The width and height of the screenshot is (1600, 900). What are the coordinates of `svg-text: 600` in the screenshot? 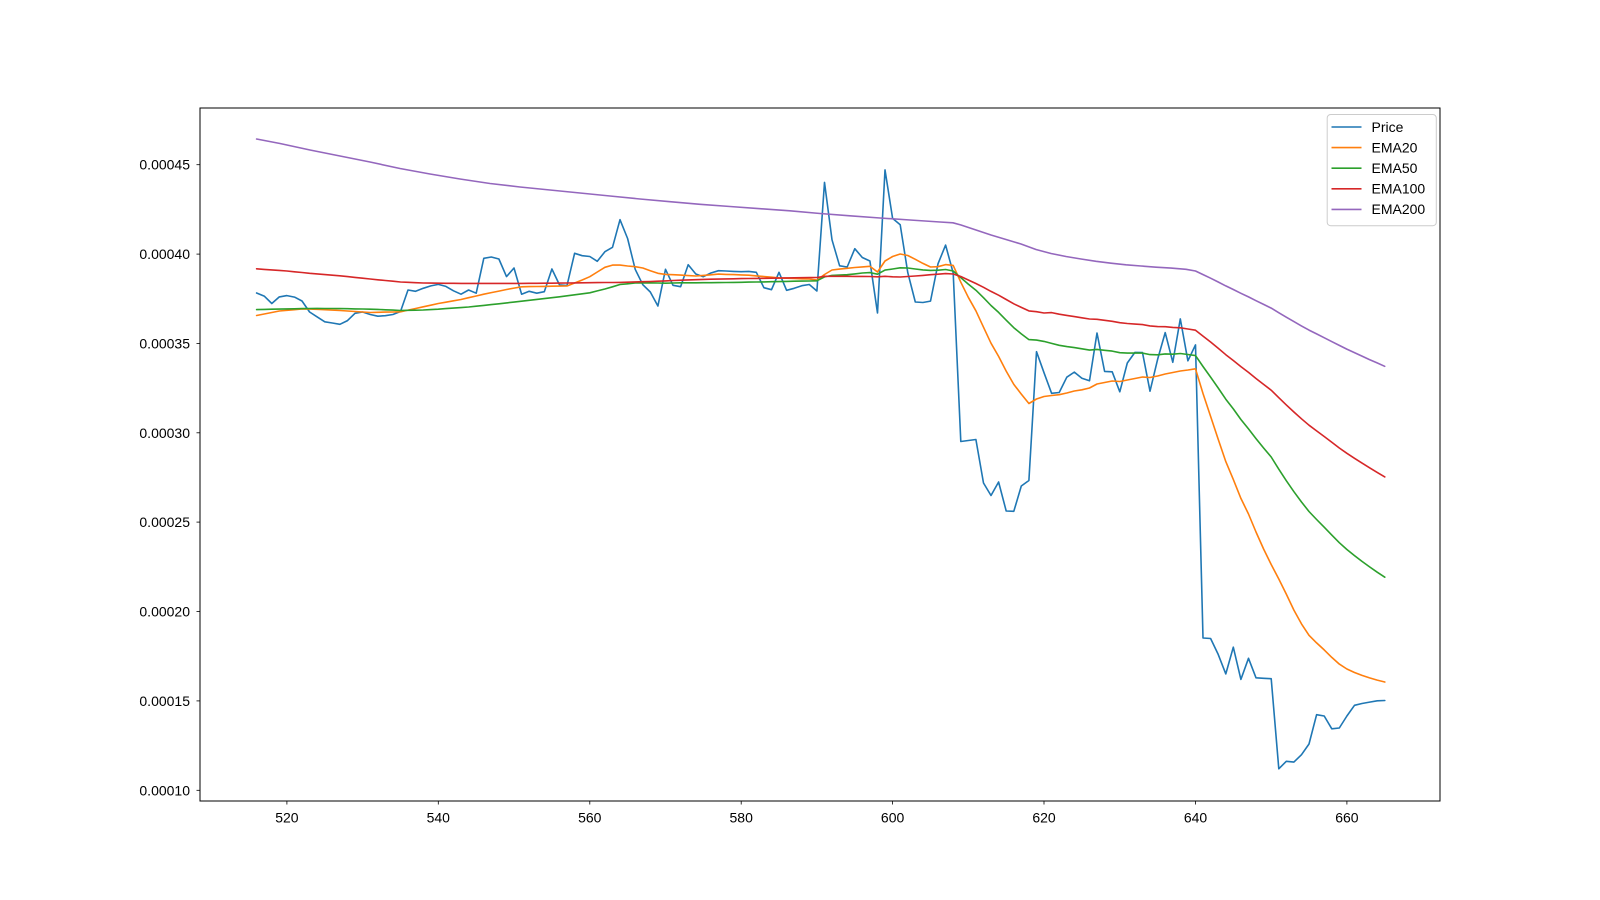 It's located at (893, 818).